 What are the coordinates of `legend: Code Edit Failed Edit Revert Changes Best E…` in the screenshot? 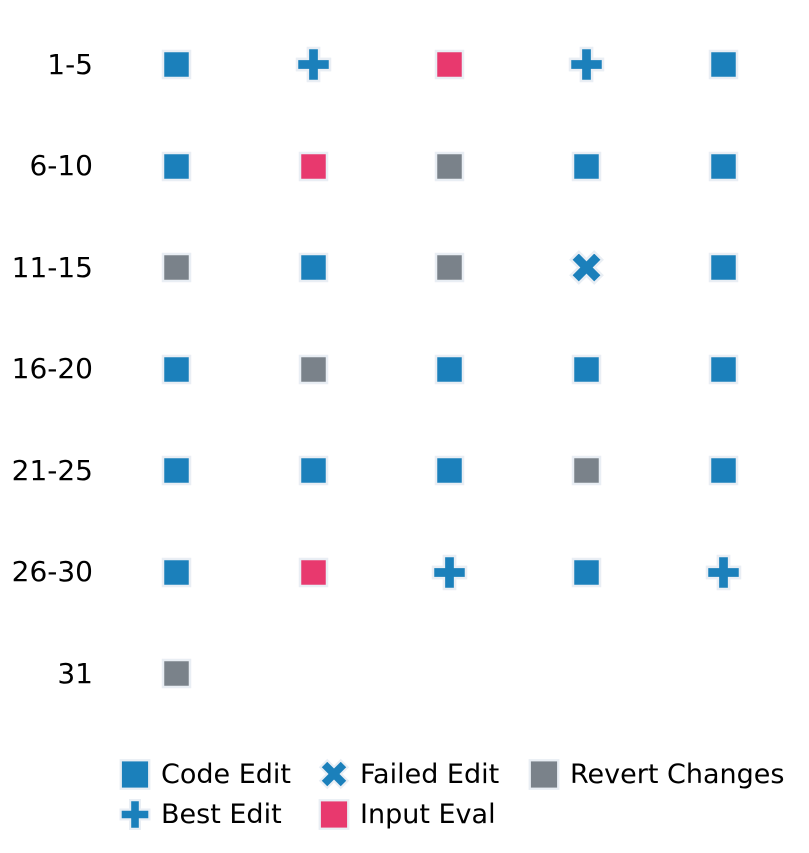 It's located at (451, 794).